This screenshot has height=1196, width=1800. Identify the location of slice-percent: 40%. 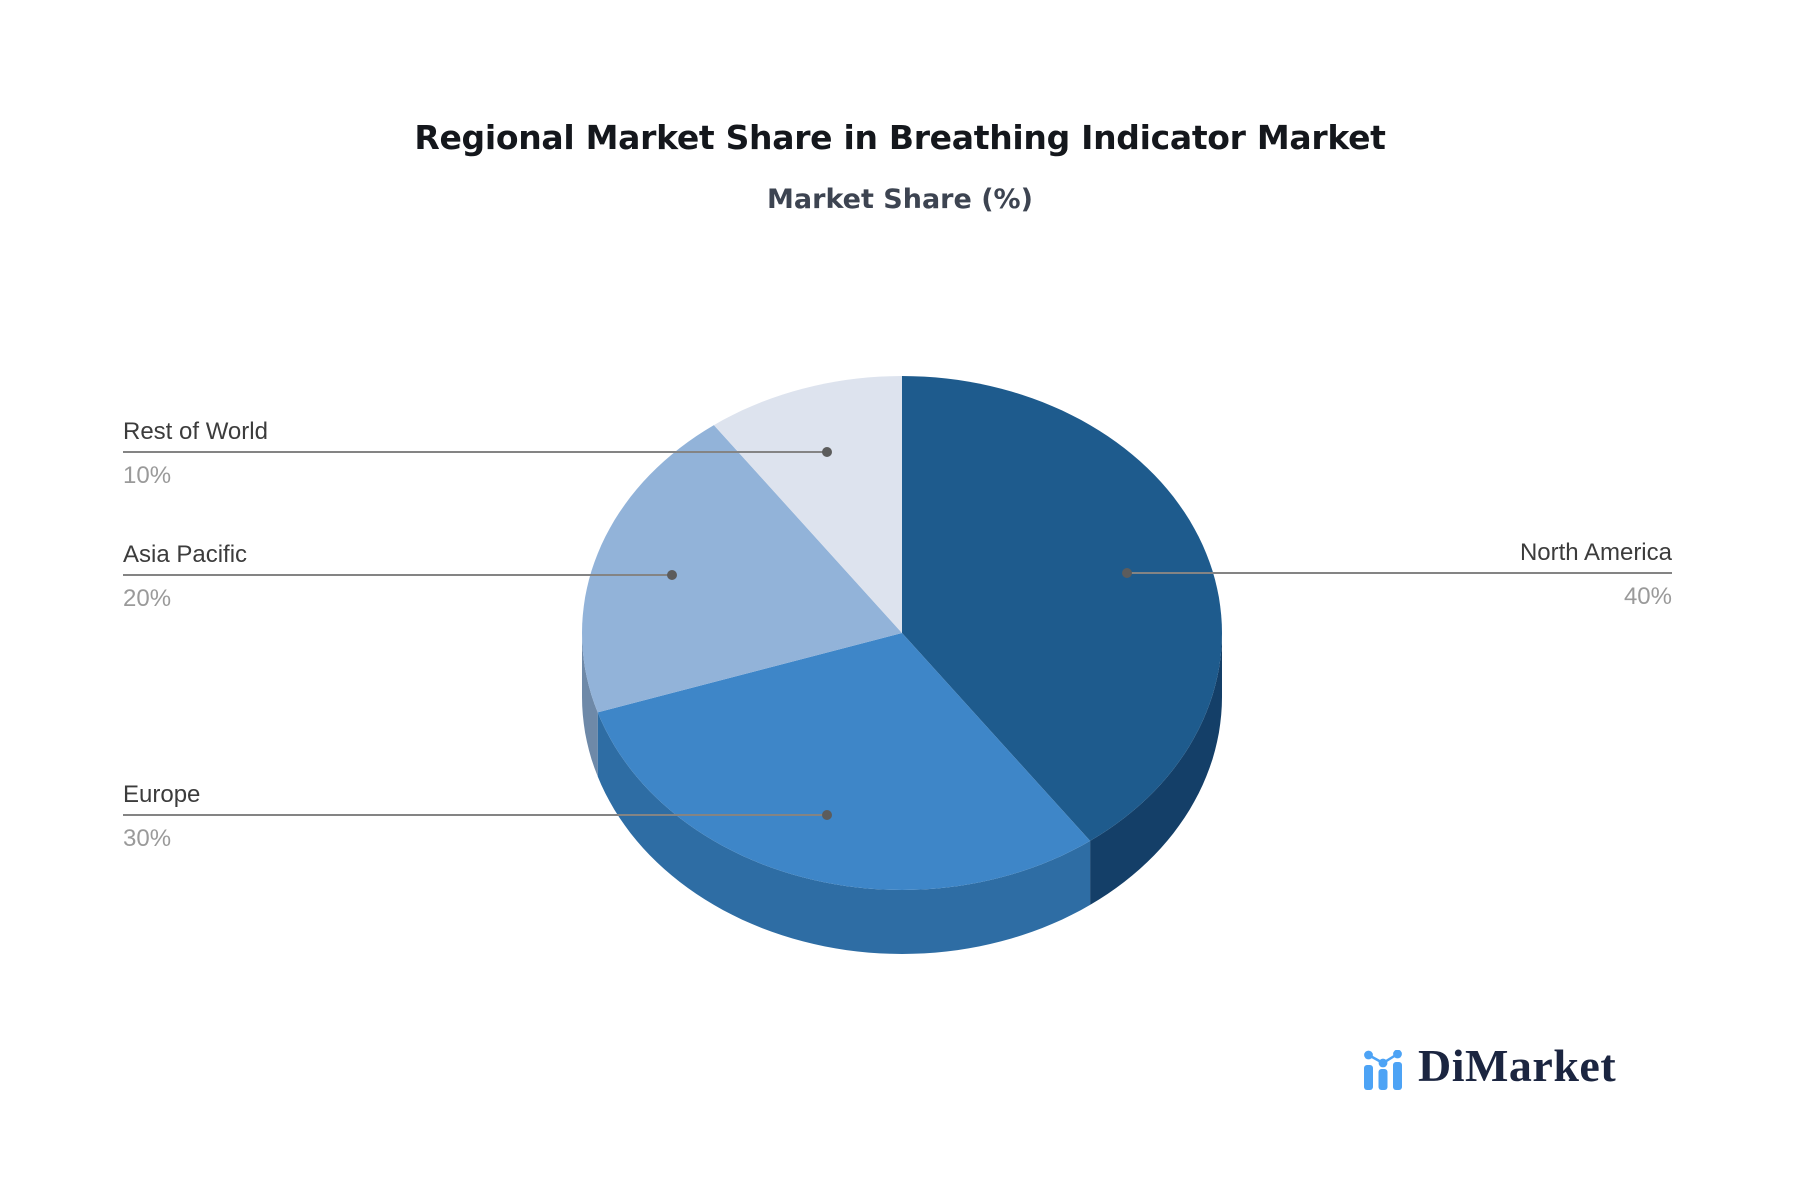
(1647, 596).